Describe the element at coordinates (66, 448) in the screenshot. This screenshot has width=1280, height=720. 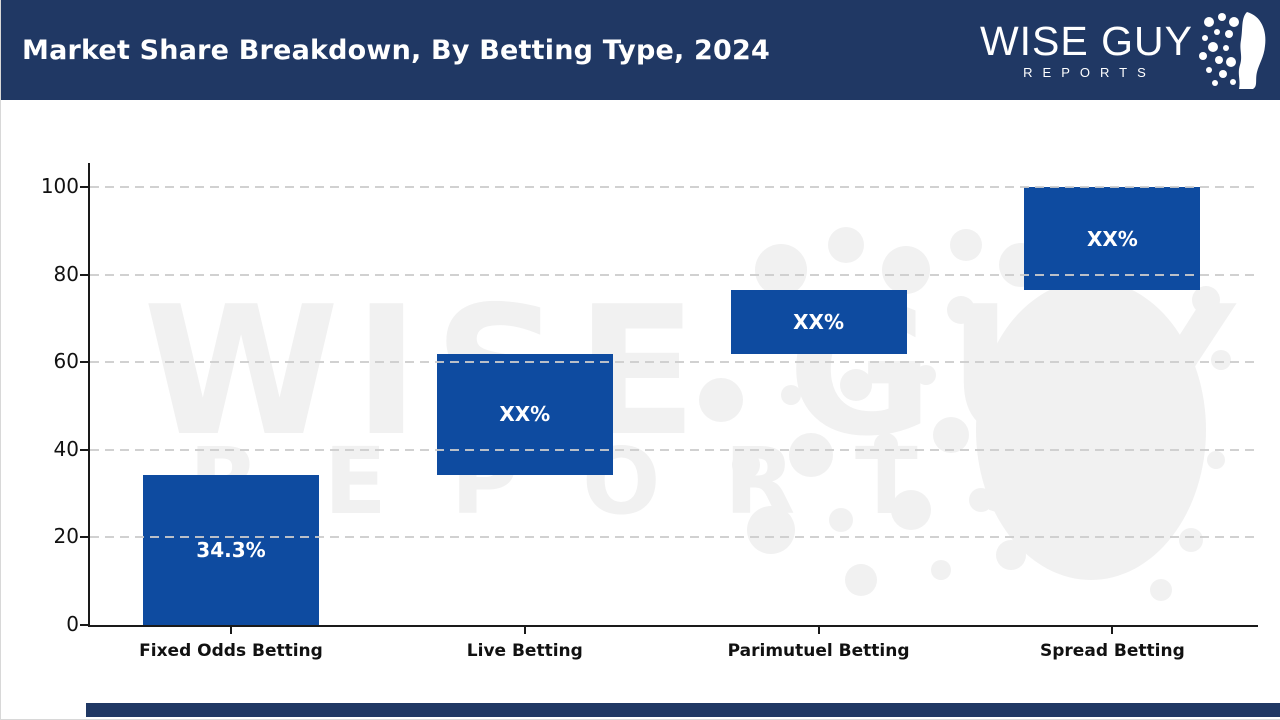
I see `y-tick-label: 40` at that location.